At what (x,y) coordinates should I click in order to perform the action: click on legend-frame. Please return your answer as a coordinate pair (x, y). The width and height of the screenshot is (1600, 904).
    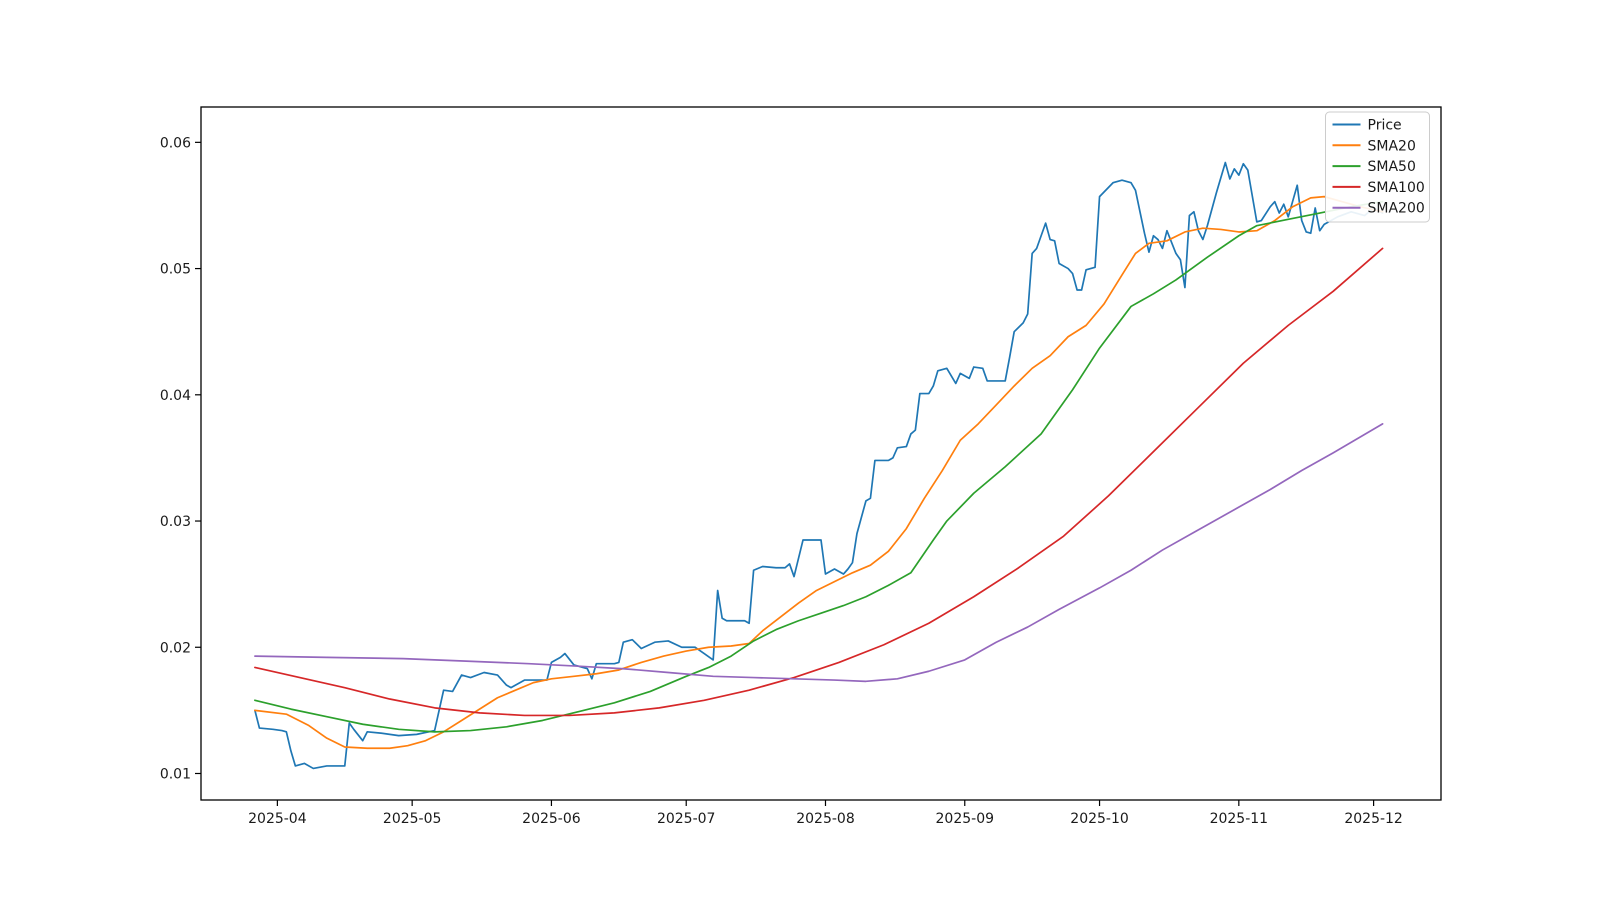
    Looking at the image, I should click on (1377, 167).